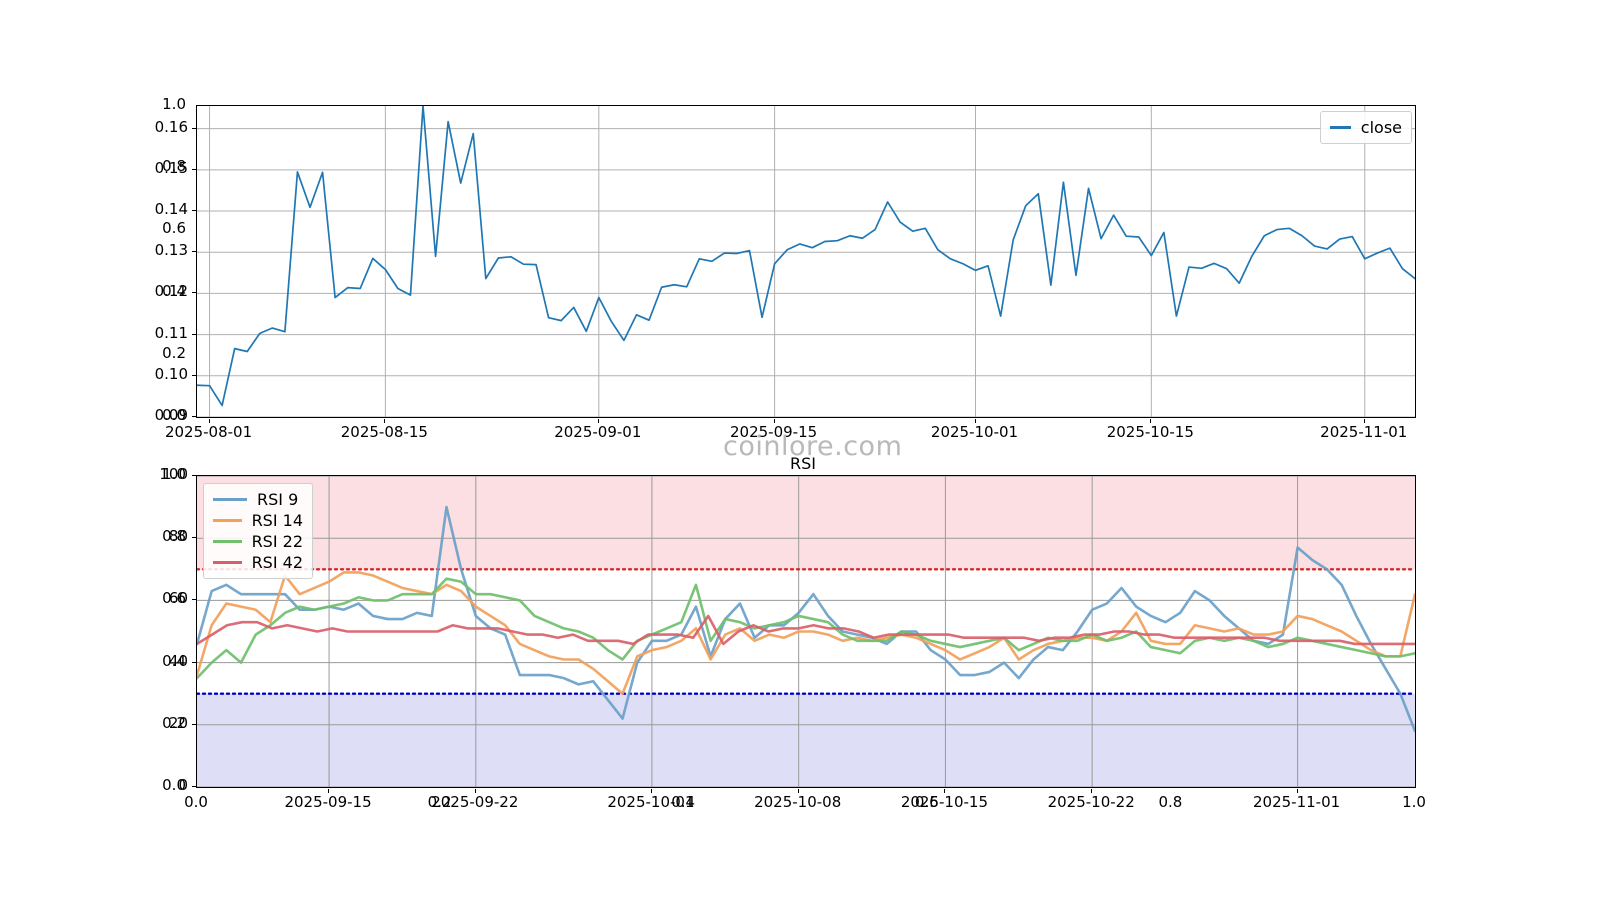 Image resolution: width=1600 pixels, height=900 pixels. I want to click on rsi-y-tick-secondary: 0.2, so click(174, 722).